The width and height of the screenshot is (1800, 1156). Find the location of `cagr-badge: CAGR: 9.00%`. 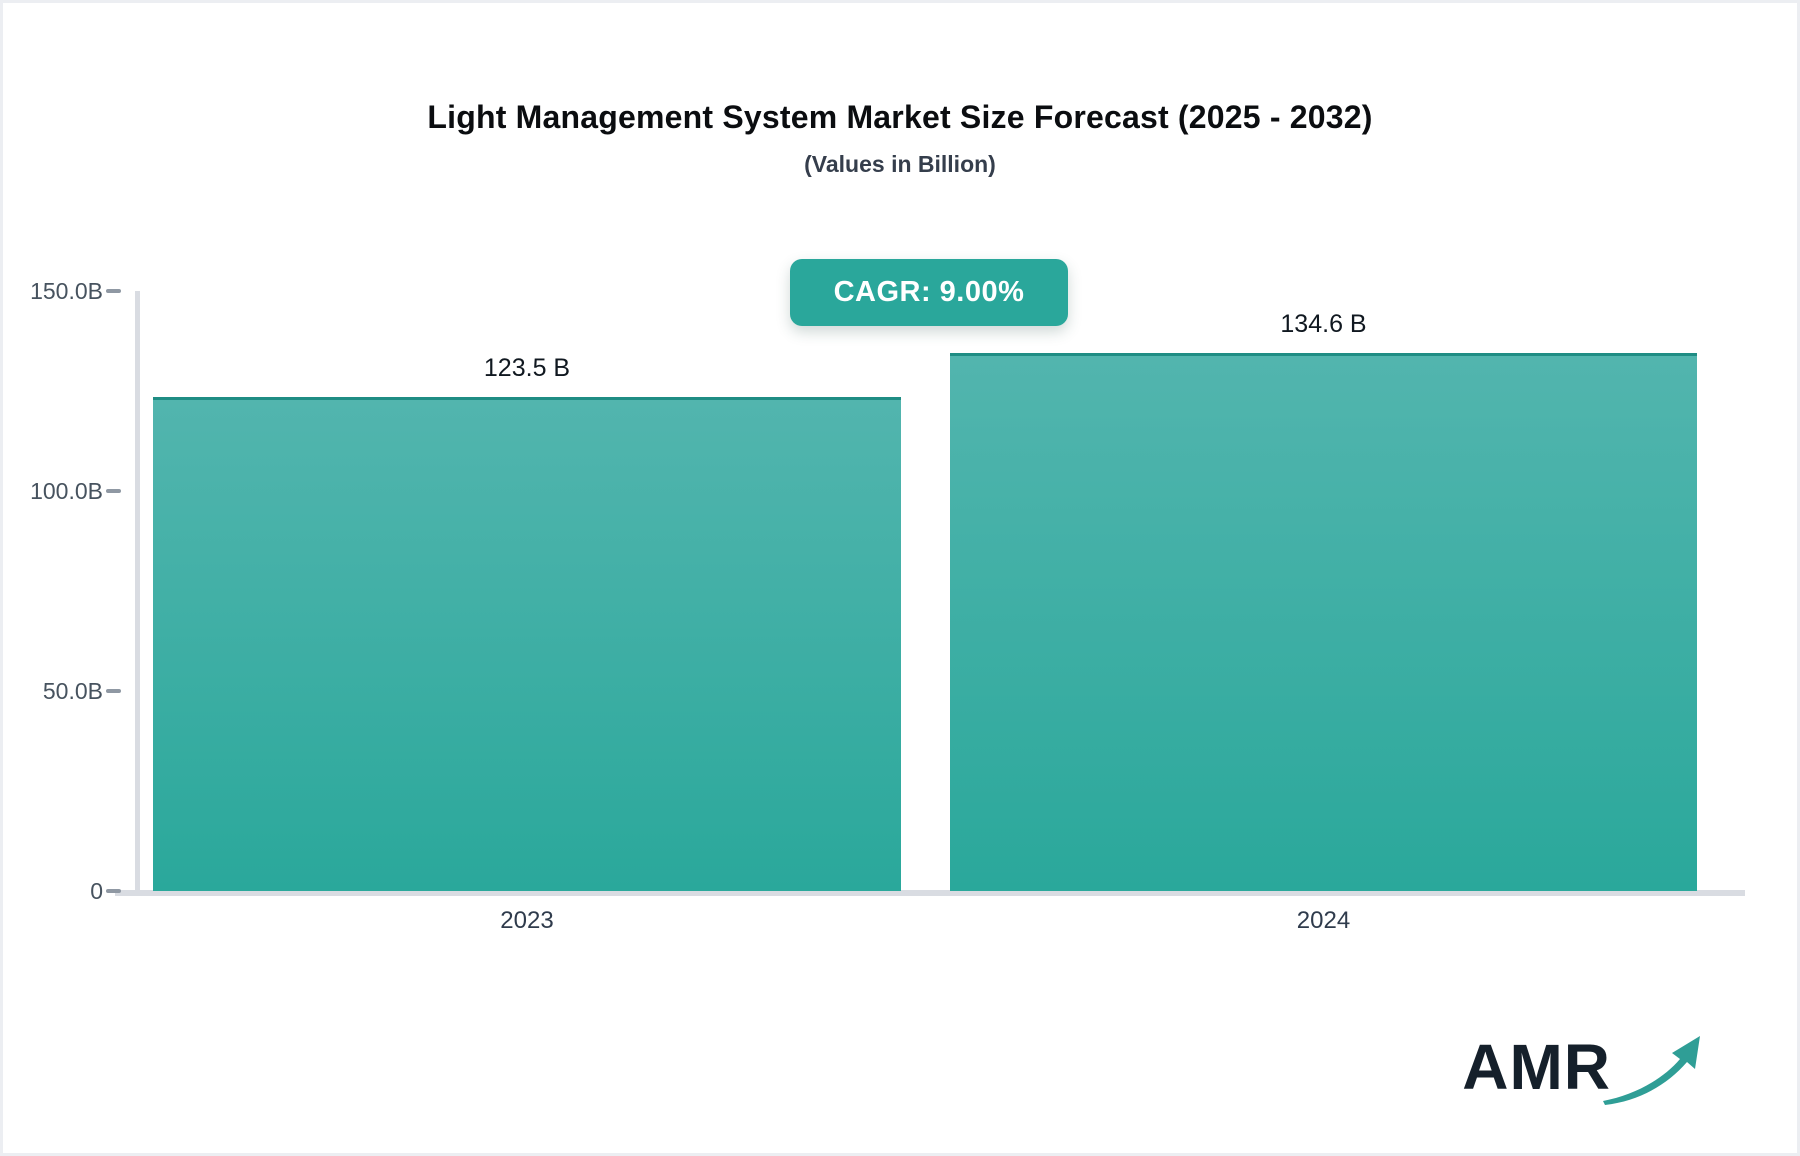

cagr-badge: CAGR: 9.00% is located at coordinates (929, 292).